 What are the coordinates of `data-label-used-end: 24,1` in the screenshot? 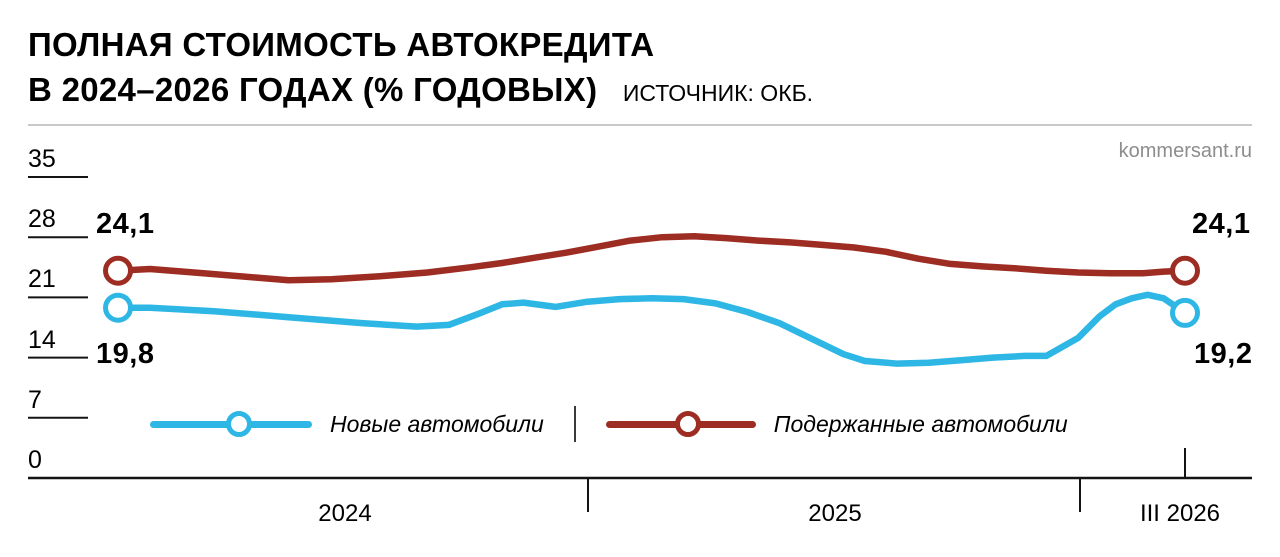 It's located at (1221, 224).